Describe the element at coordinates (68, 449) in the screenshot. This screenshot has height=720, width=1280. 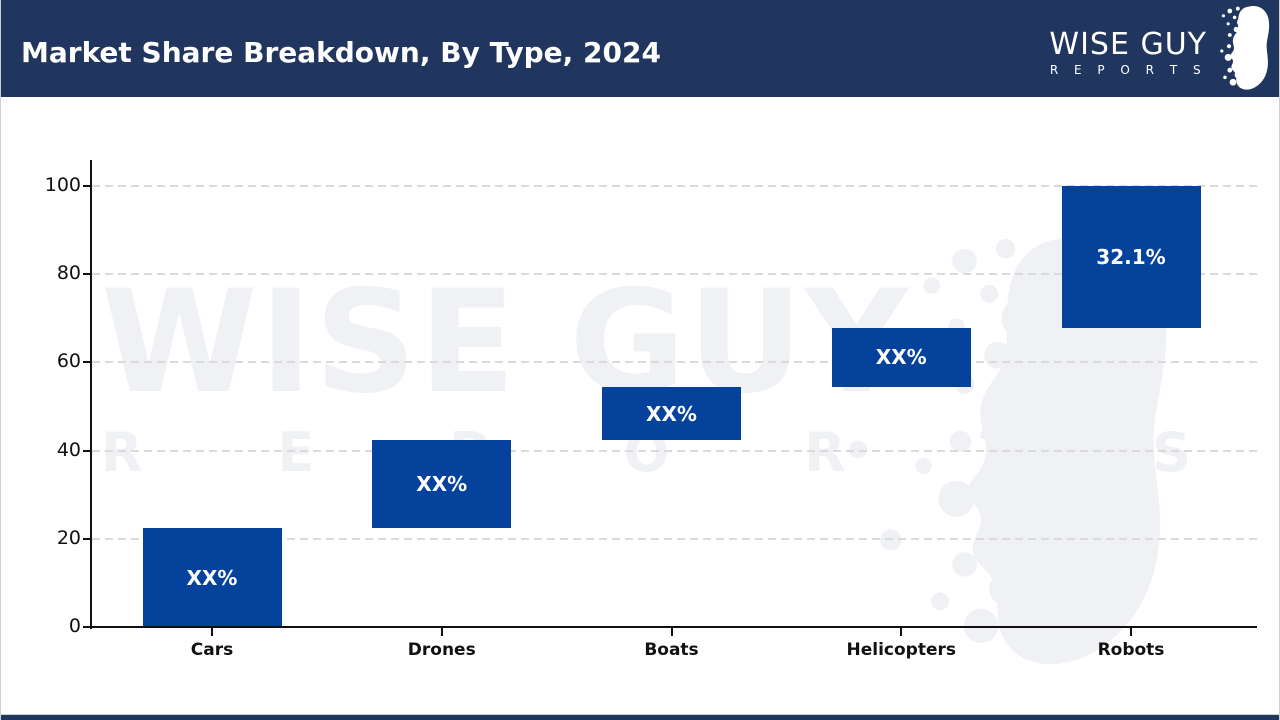
I see `y-tick-label: 40` at that location.